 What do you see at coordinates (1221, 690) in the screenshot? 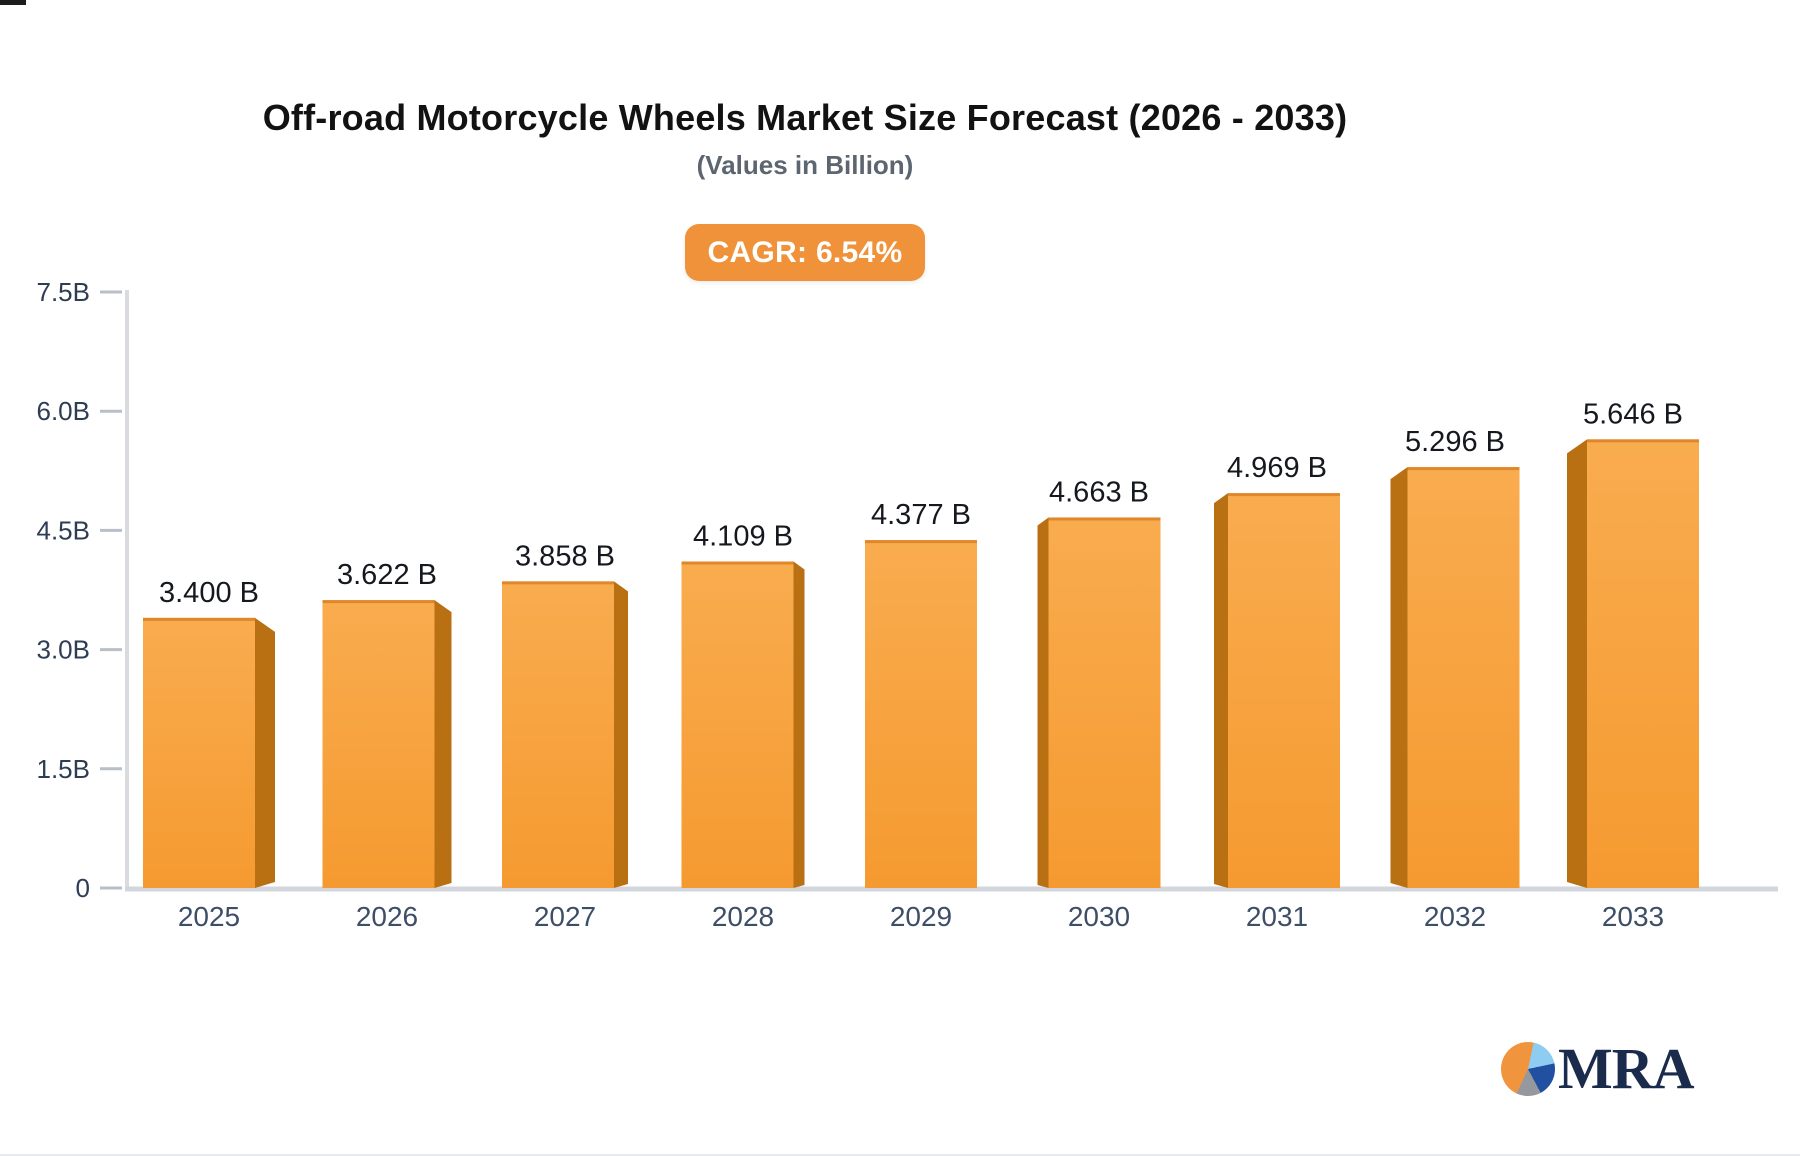
I see `bar-side-2031` at bounding box center [1221, 690].